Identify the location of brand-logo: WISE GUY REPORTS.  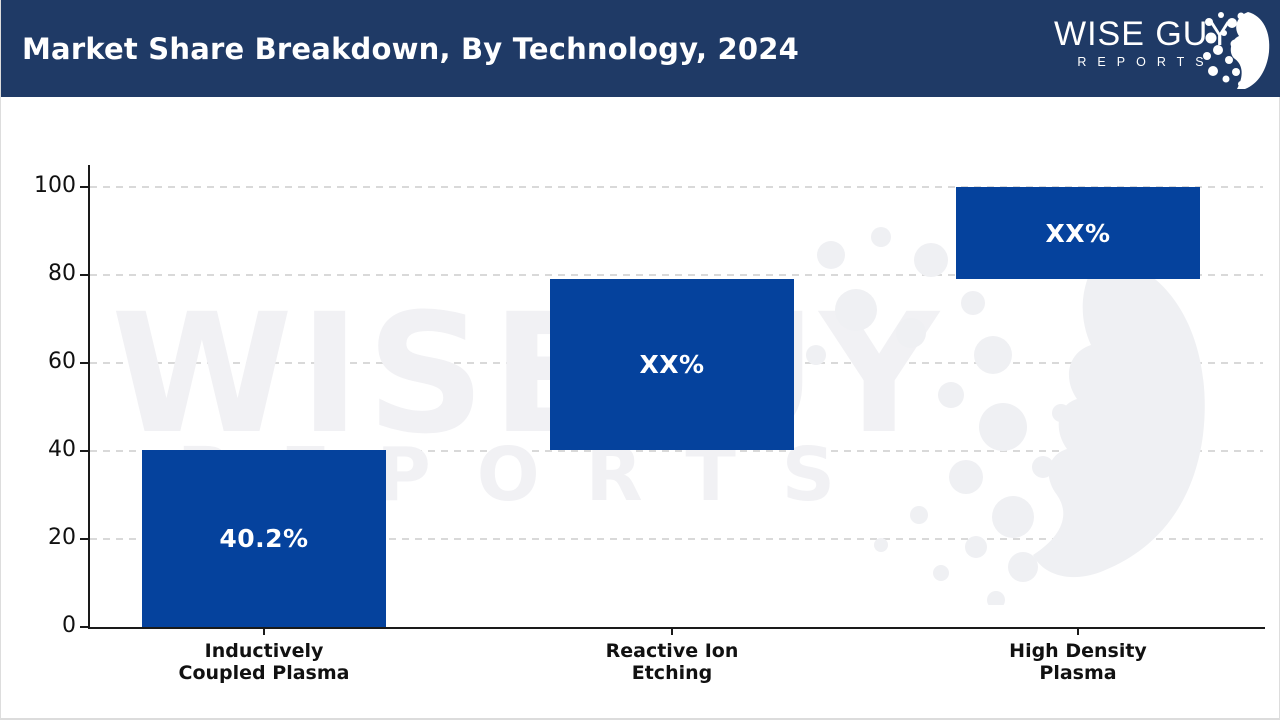
(1148, 48).